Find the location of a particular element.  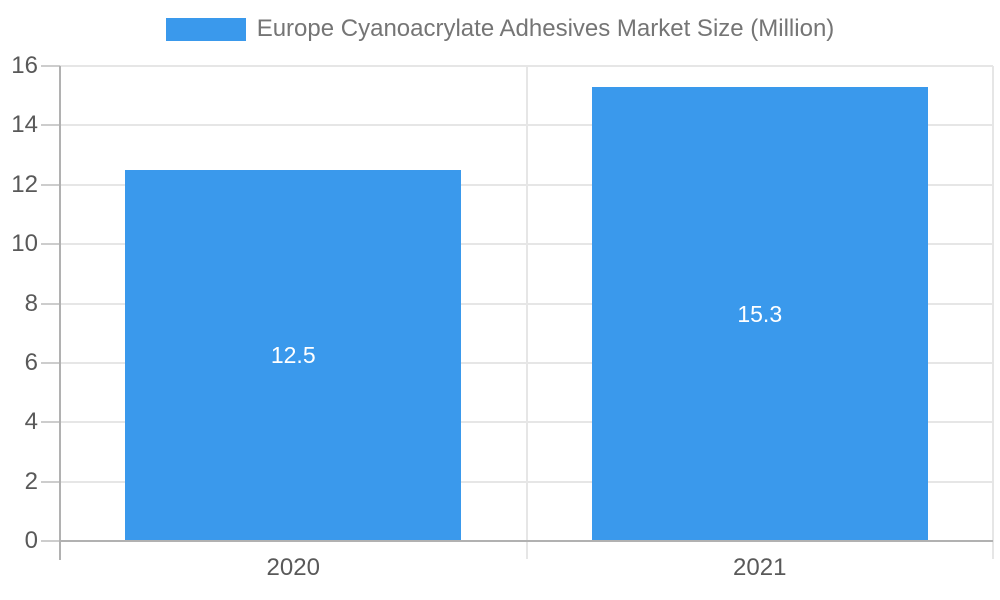

legend-swatch is located at coordinates (205, 29).